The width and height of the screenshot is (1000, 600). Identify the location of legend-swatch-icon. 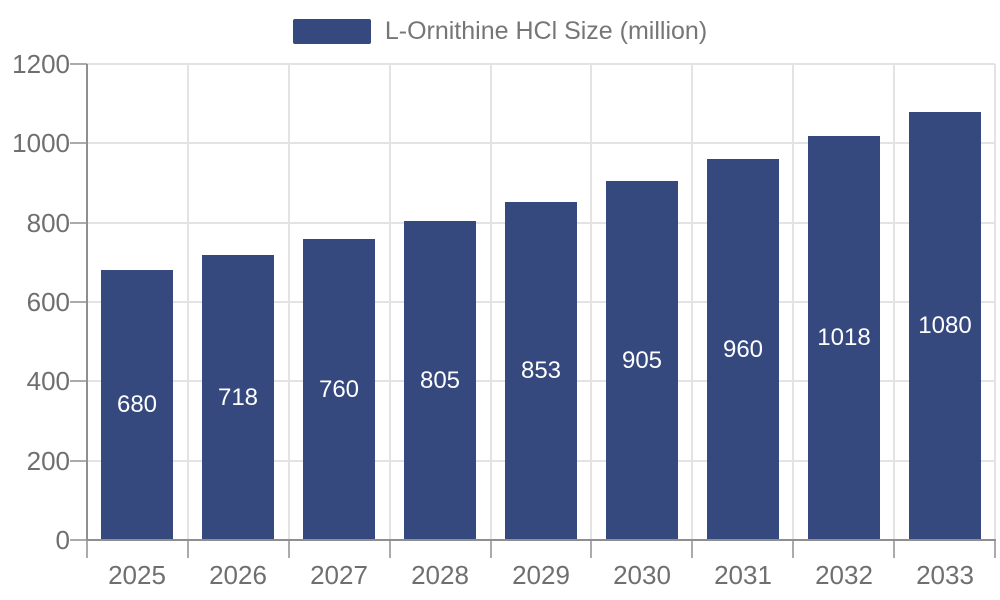
(331, 31).